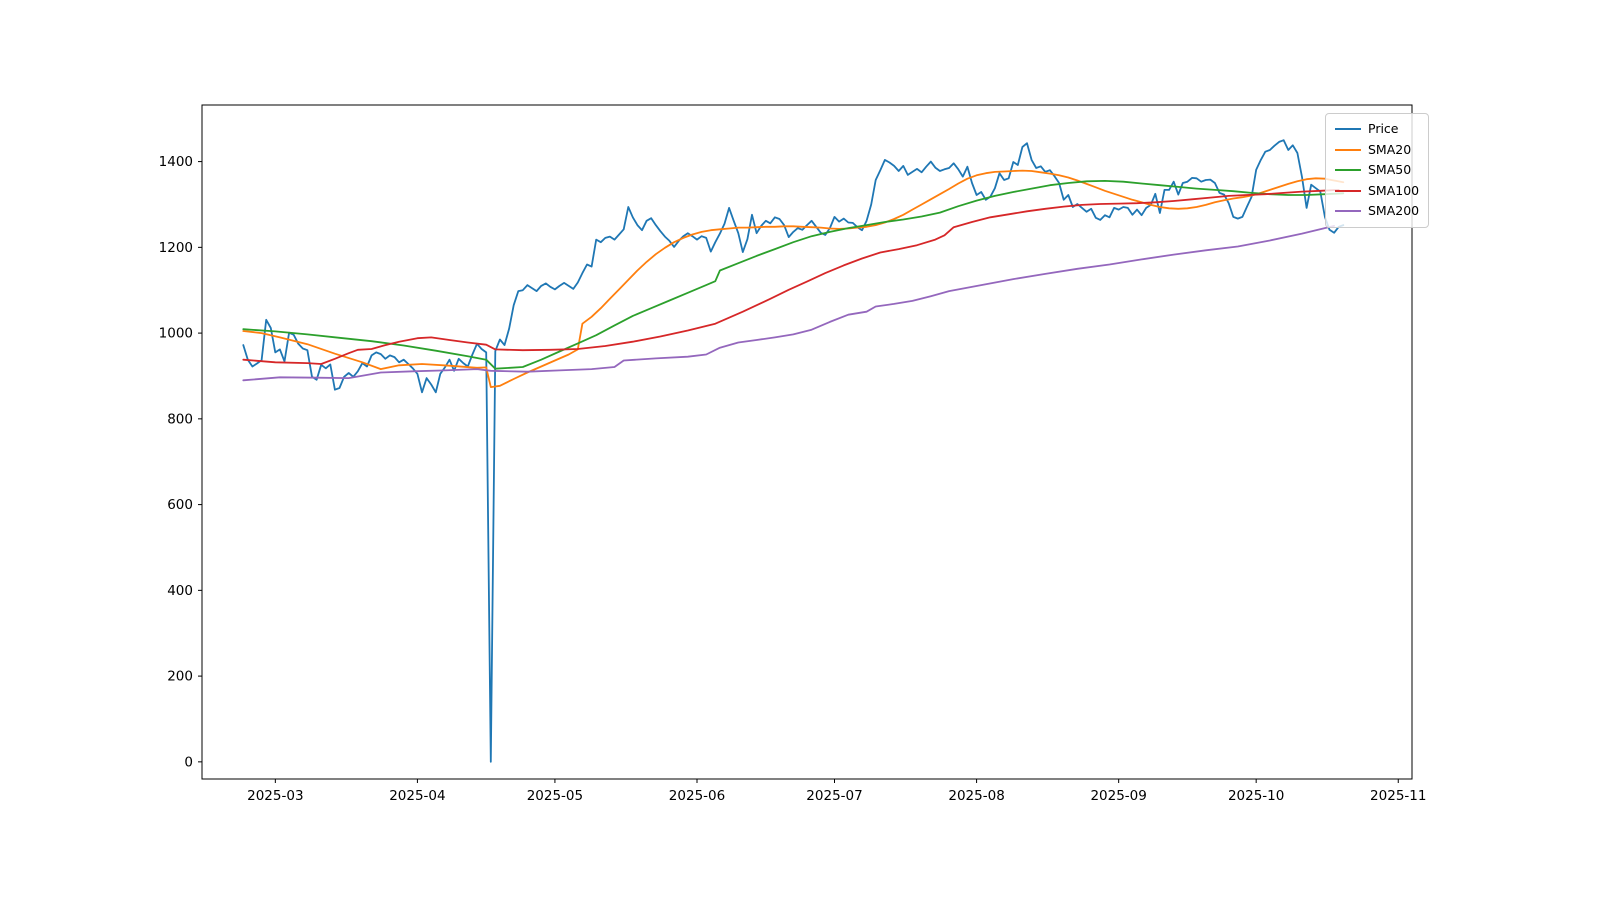  Describe the element at coordinates (697, 796) in the screenshot. I see `x-tick-label: 2025-06` at that location.